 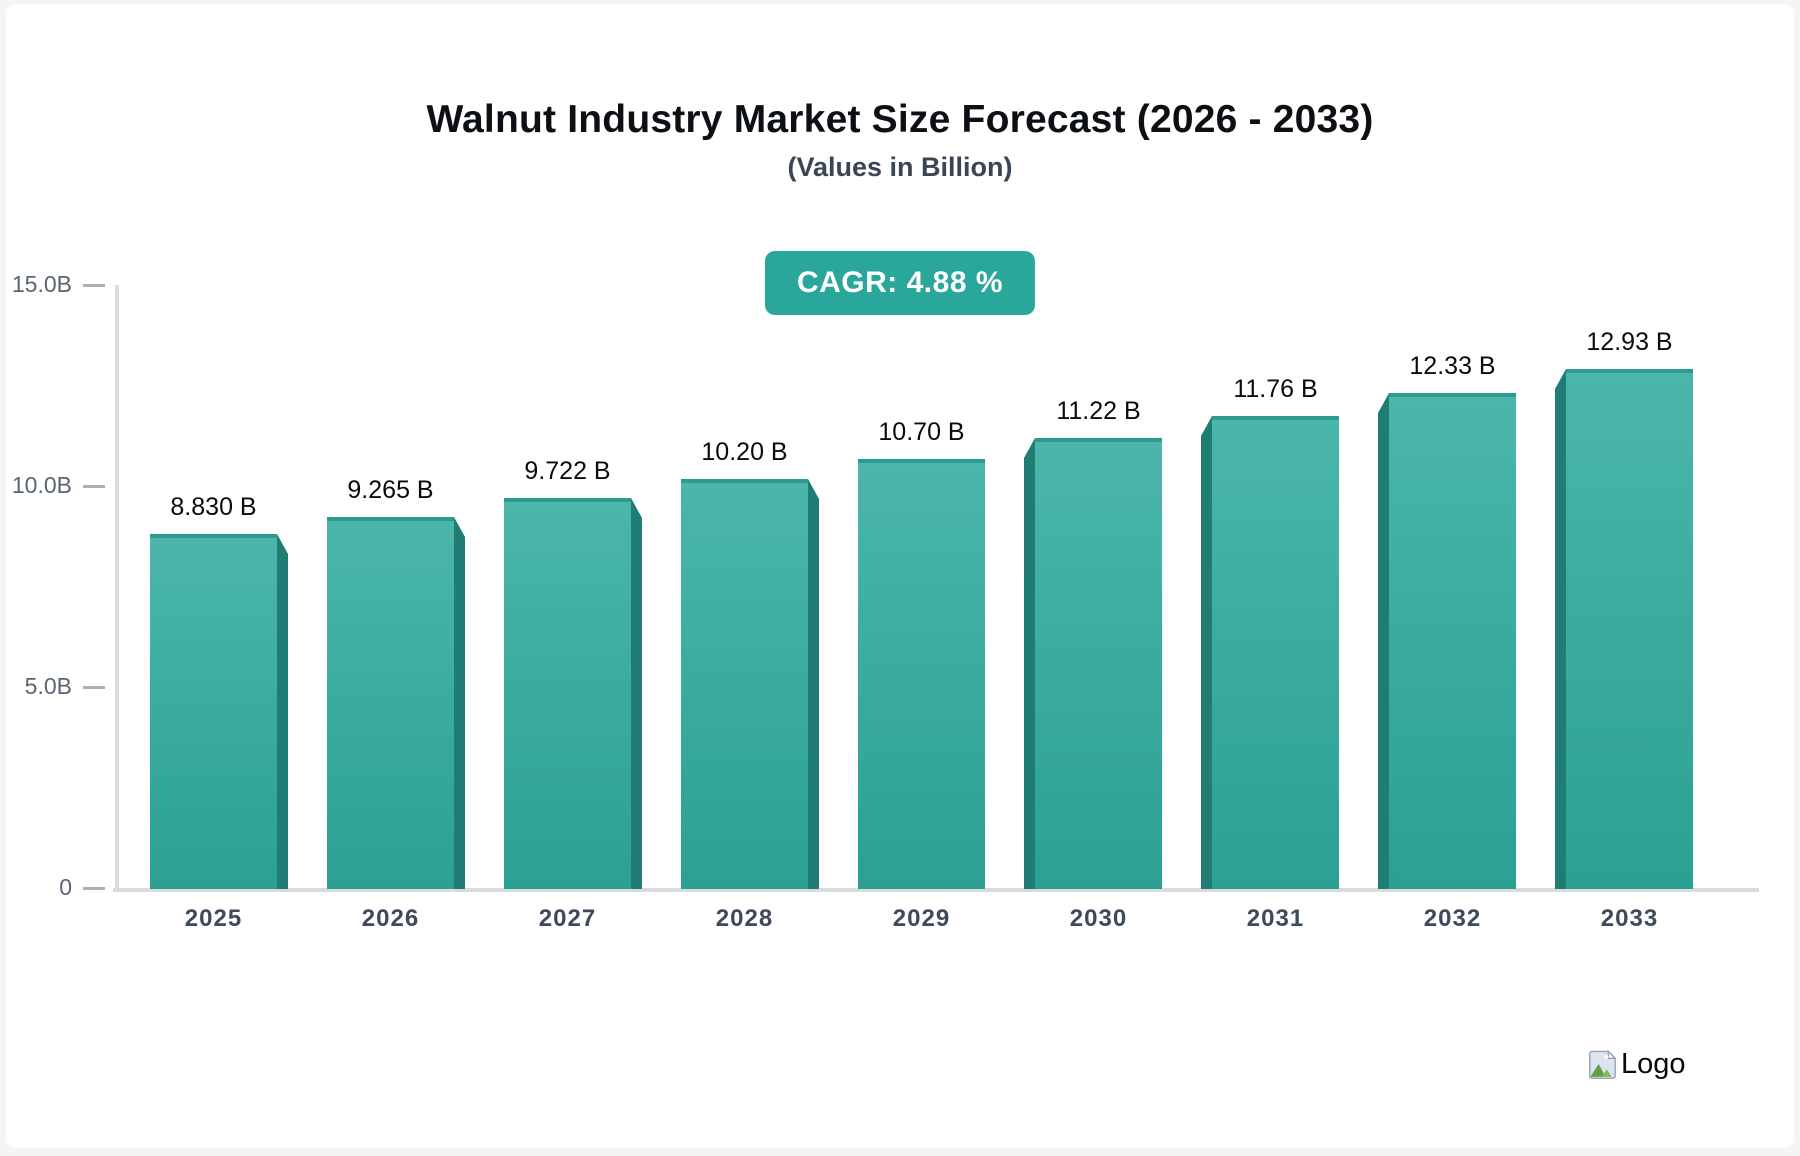 I want to click on chart-subtitle: (Values in Billion), so click(x=900, y=167).